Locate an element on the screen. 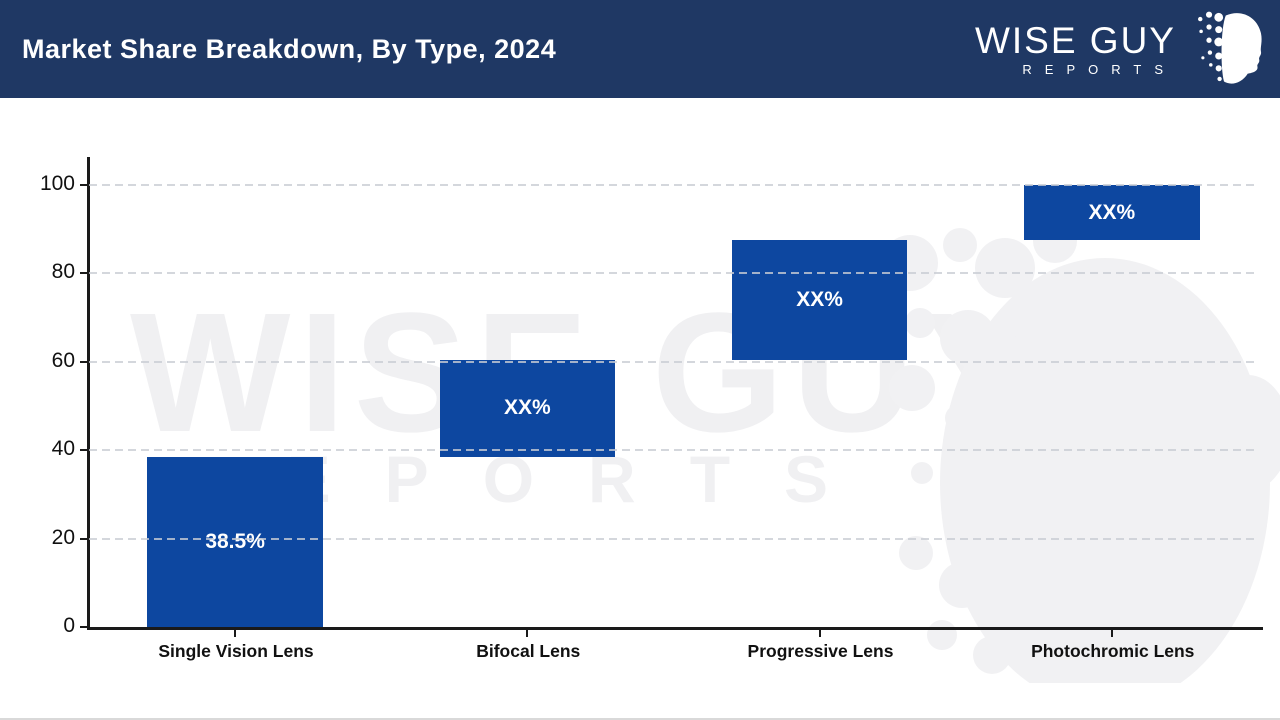 The width and height of the screenshot is (1280, 720). x-tick-mark-photochromic-lens is located at coordinates (1111, 633).